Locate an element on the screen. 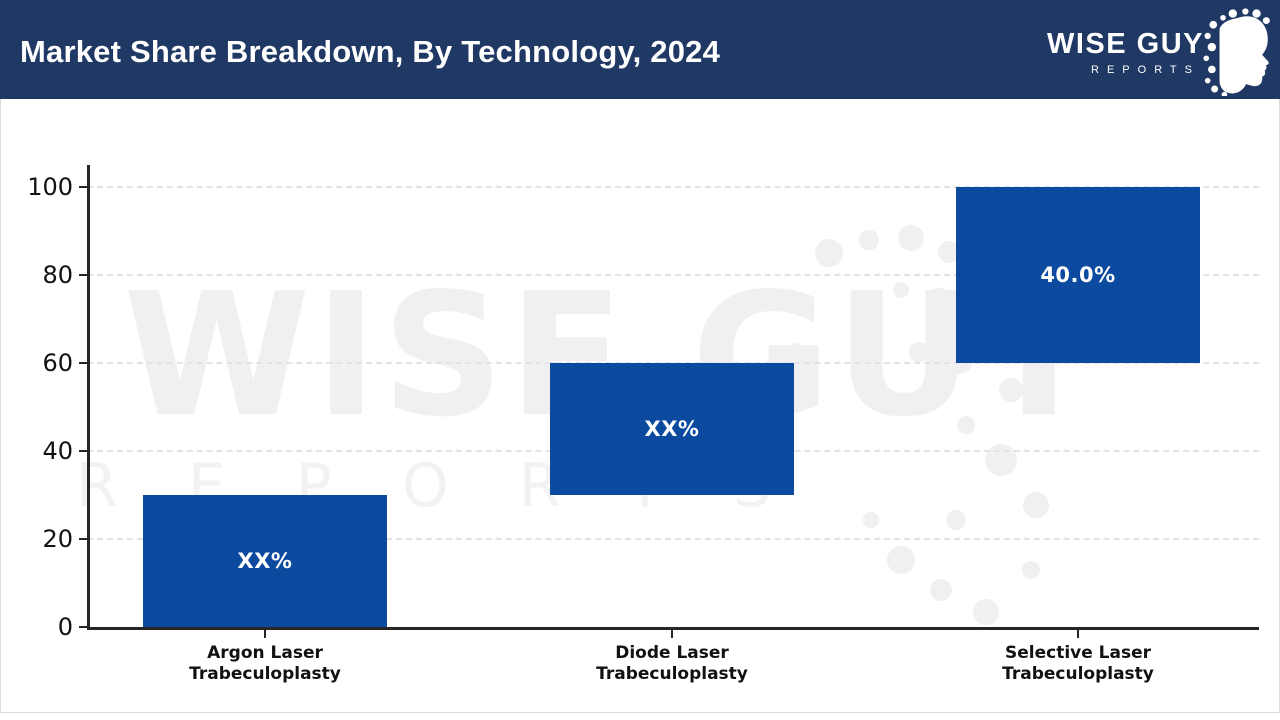 The width and height of the screenshot is (1280, 720). y-tick-label: 80 is located at coordinates (57, 275).